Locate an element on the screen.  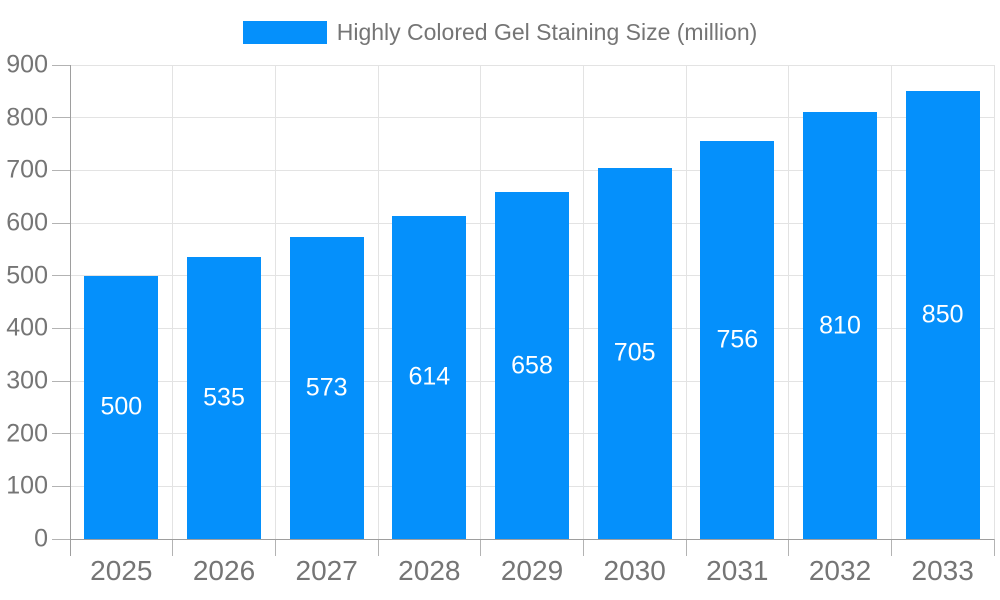
x-axis-tick-label: 2025 is located at coordinates (121, 570).